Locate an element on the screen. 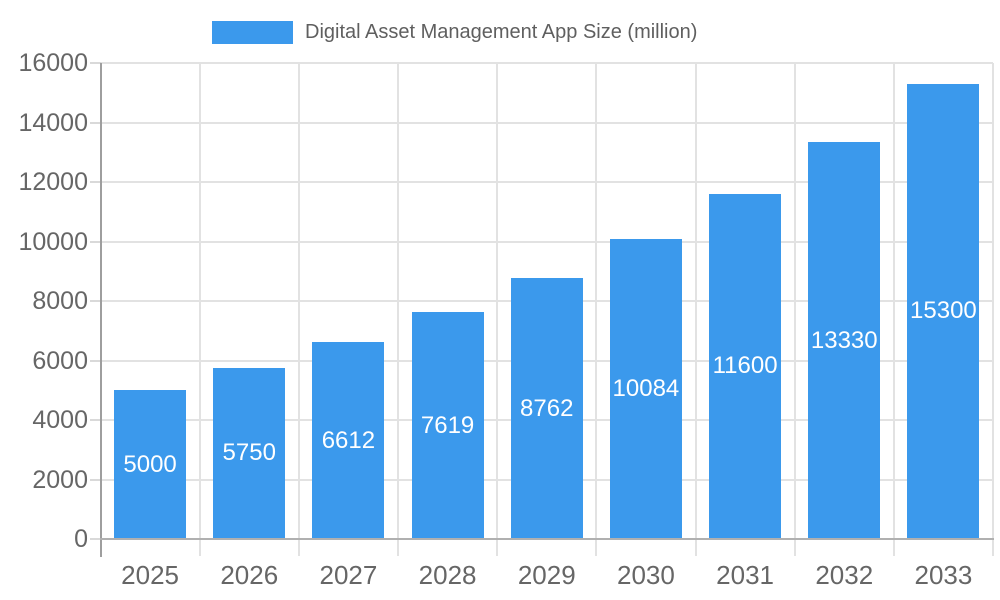 This screenshot has width=1000, height=600. y-tick-label: 16000 is located at coordinates (53, 63).